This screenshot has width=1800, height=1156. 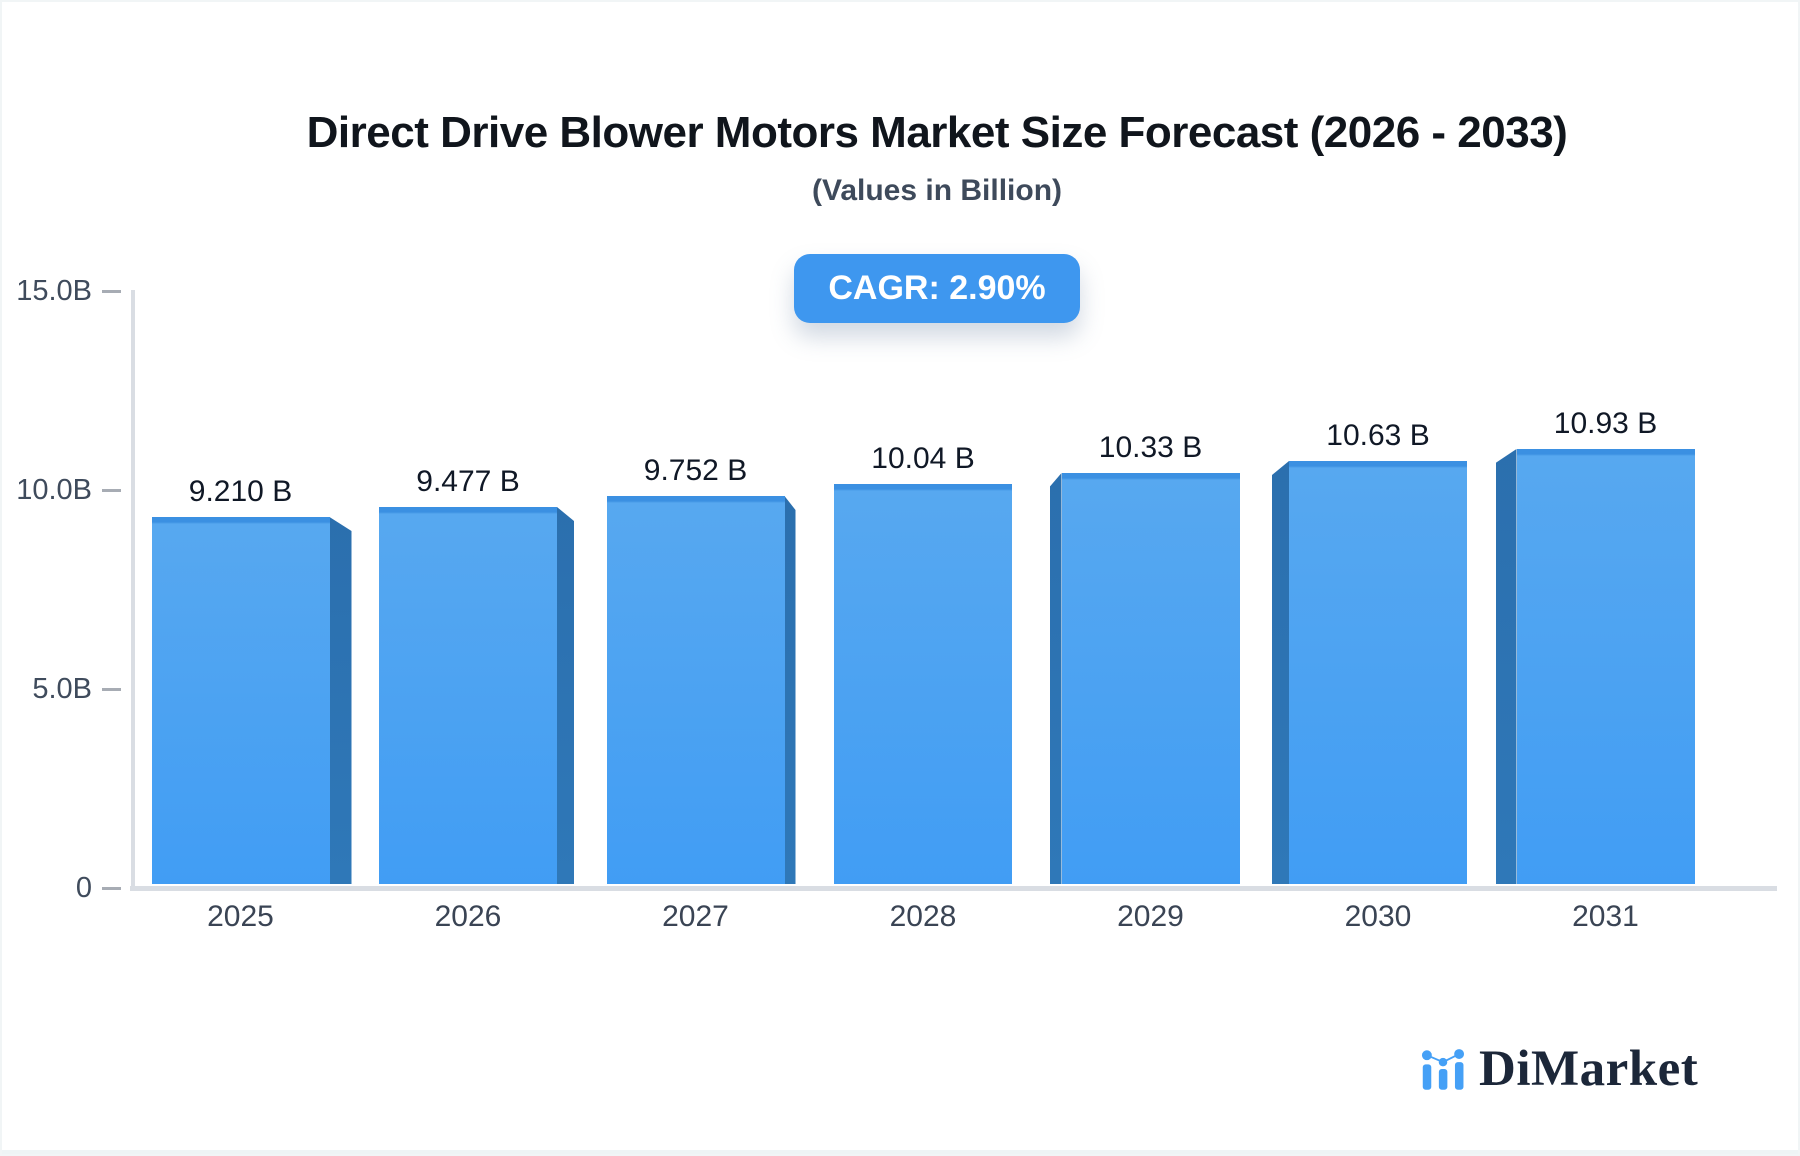 I want to click on bar-value-label: 9.477 B, so click(x=468, y=481).